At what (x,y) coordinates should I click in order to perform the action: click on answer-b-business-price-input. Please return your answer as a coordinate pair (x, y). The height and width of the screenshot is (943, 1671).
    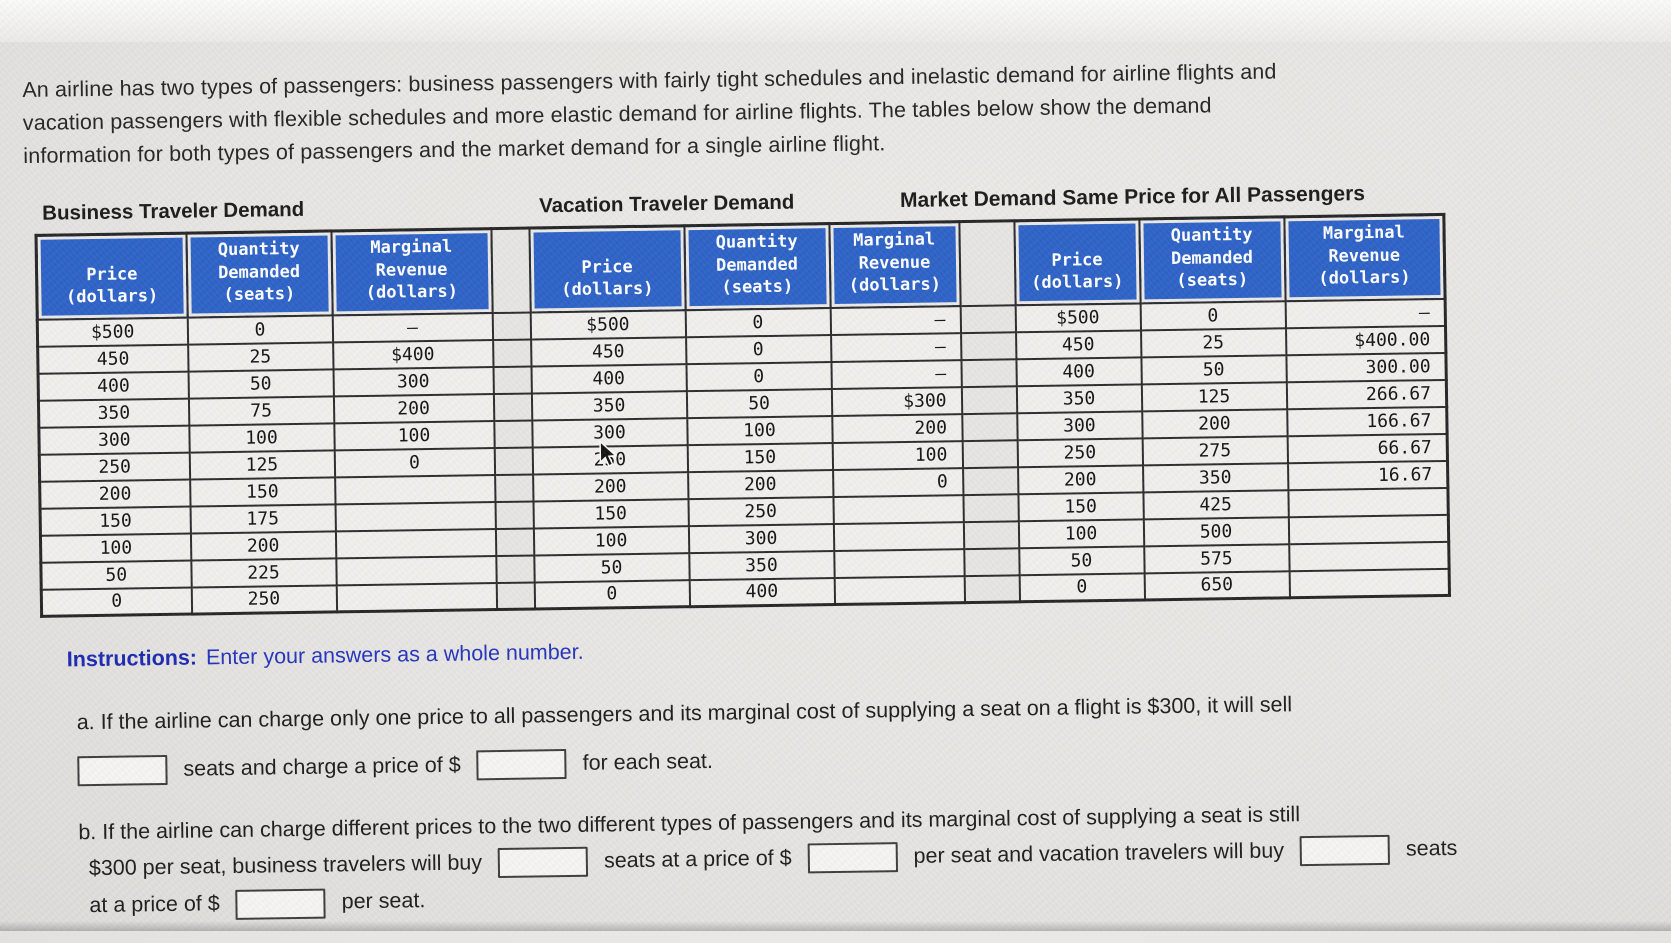
    Looking at the image, I should click on (852, 858).